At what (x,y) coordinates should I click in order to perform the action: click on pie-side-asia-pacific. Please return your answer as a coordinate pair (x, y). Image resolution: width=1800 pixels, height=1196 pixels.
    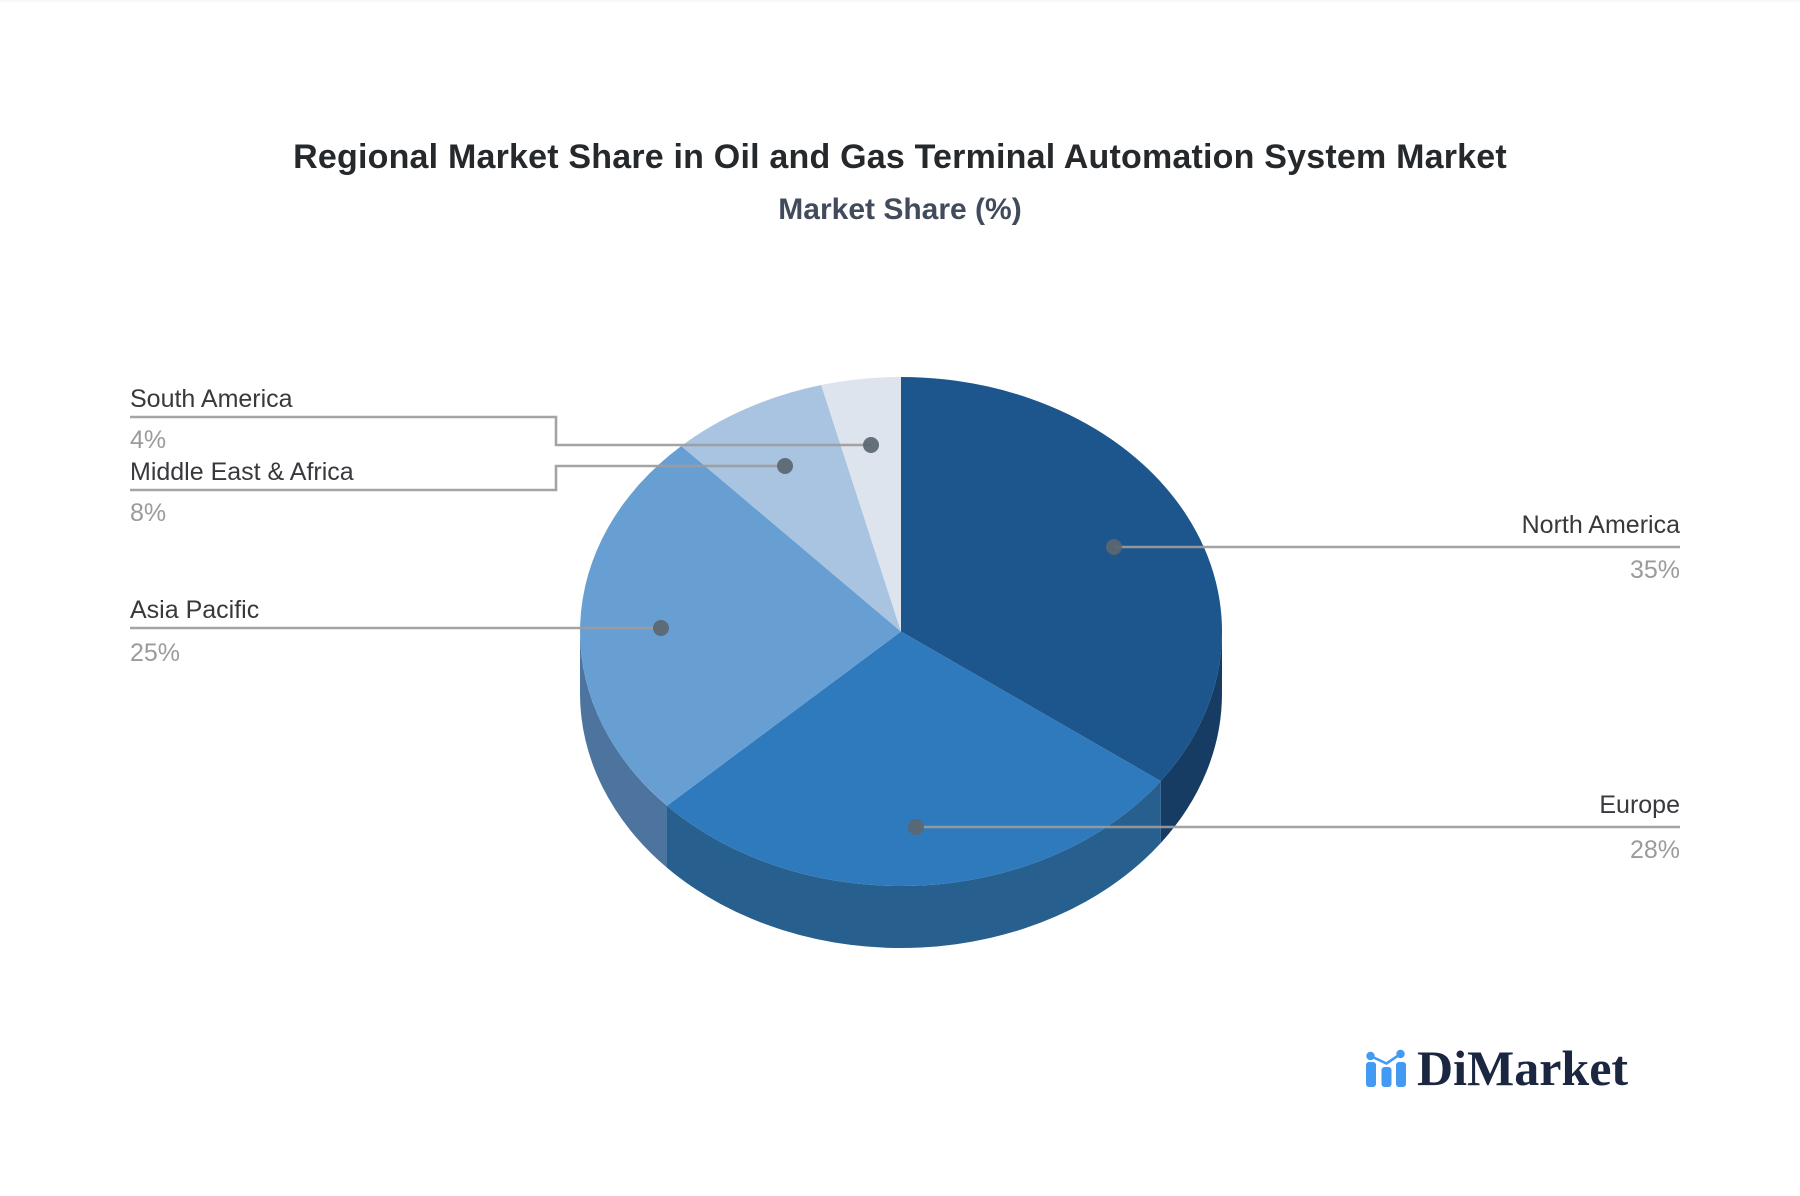
    Looking at the image, I should click on (623, 749).